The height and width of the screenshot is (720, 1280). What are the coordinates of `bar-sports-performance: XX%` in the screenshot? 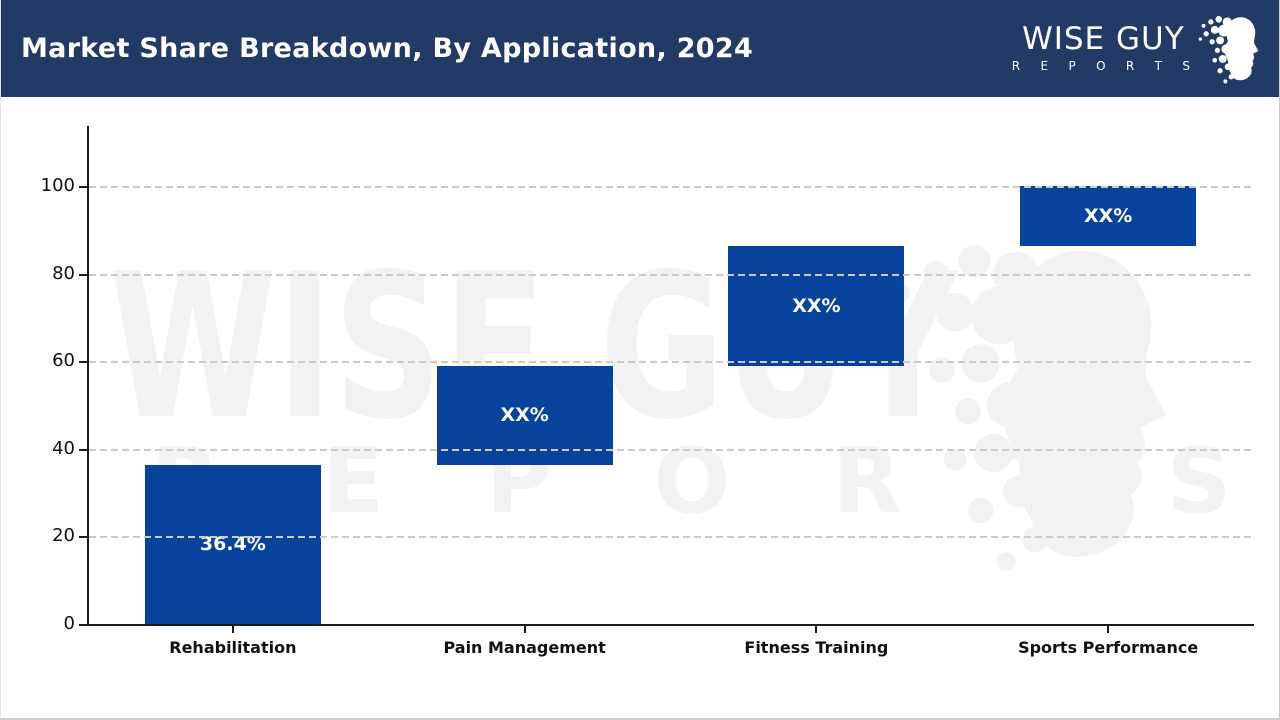 It's located at (1108, 216).